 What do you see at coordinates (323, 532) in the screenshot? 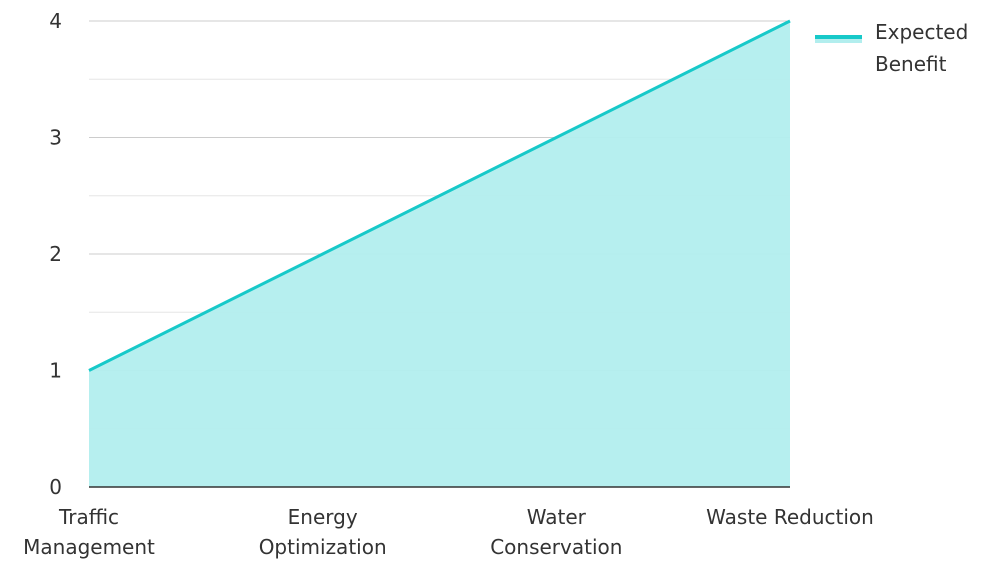
I see `x-tick-label: Energy Optimization` at bounding box center [323, 532].